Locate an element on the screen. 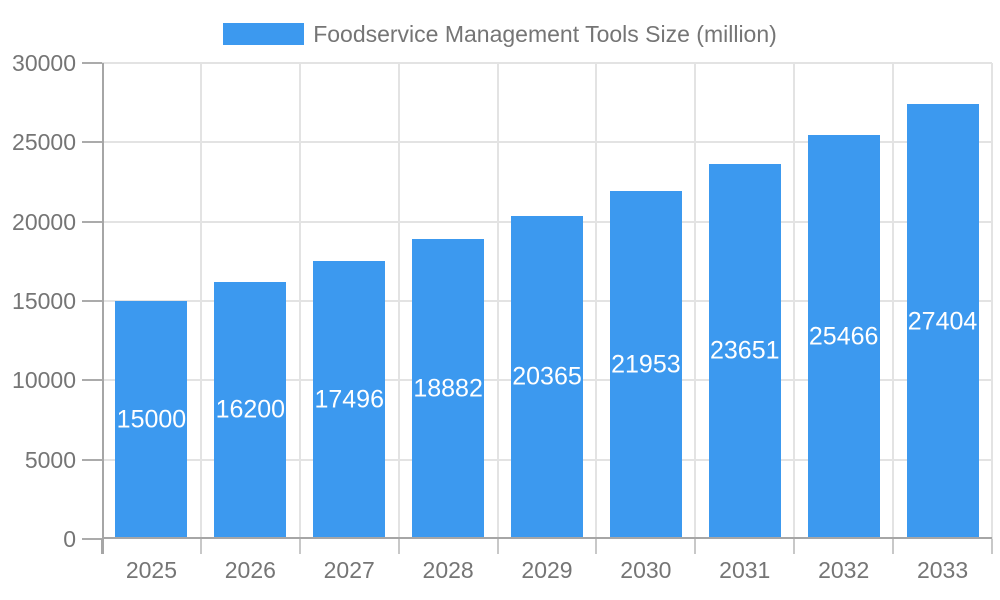 The width and height of the screenshot is (1000, 600). bar-2030 is located at coordinates (645, 364).